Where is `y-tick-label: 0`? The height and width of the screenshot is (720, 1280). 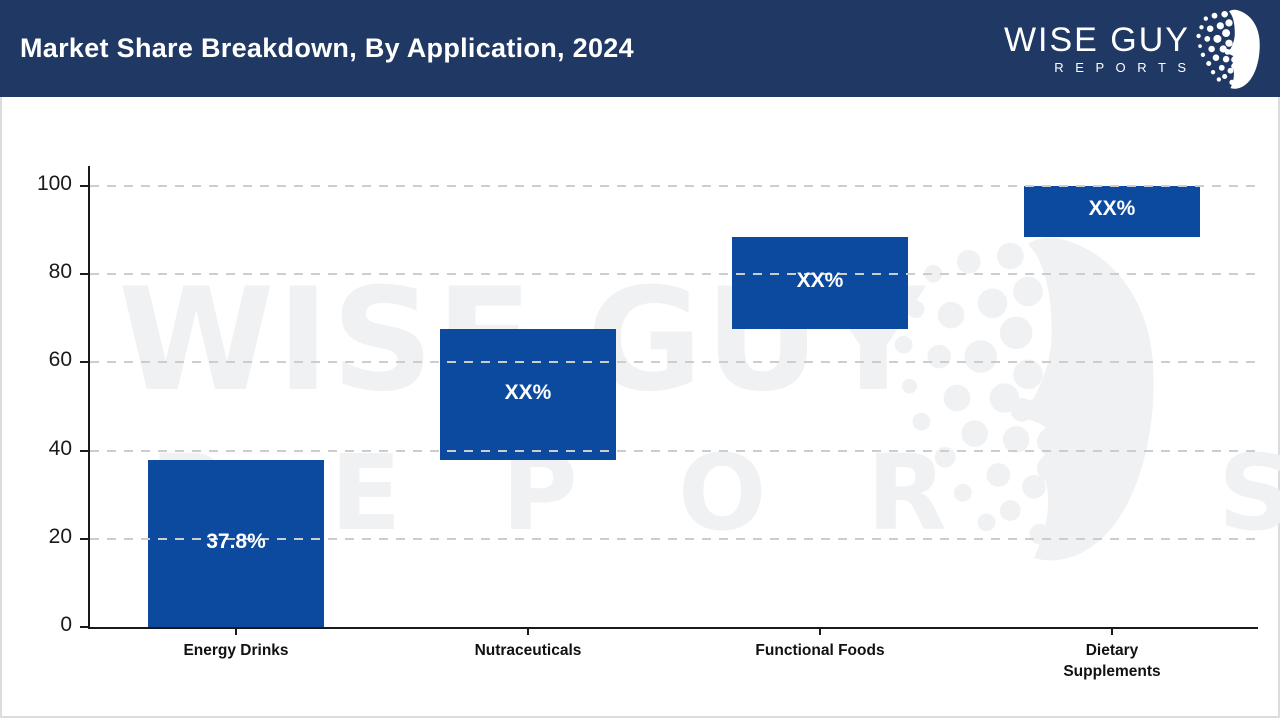 y-tick-label: 0 is located at coordinates (66, 624).